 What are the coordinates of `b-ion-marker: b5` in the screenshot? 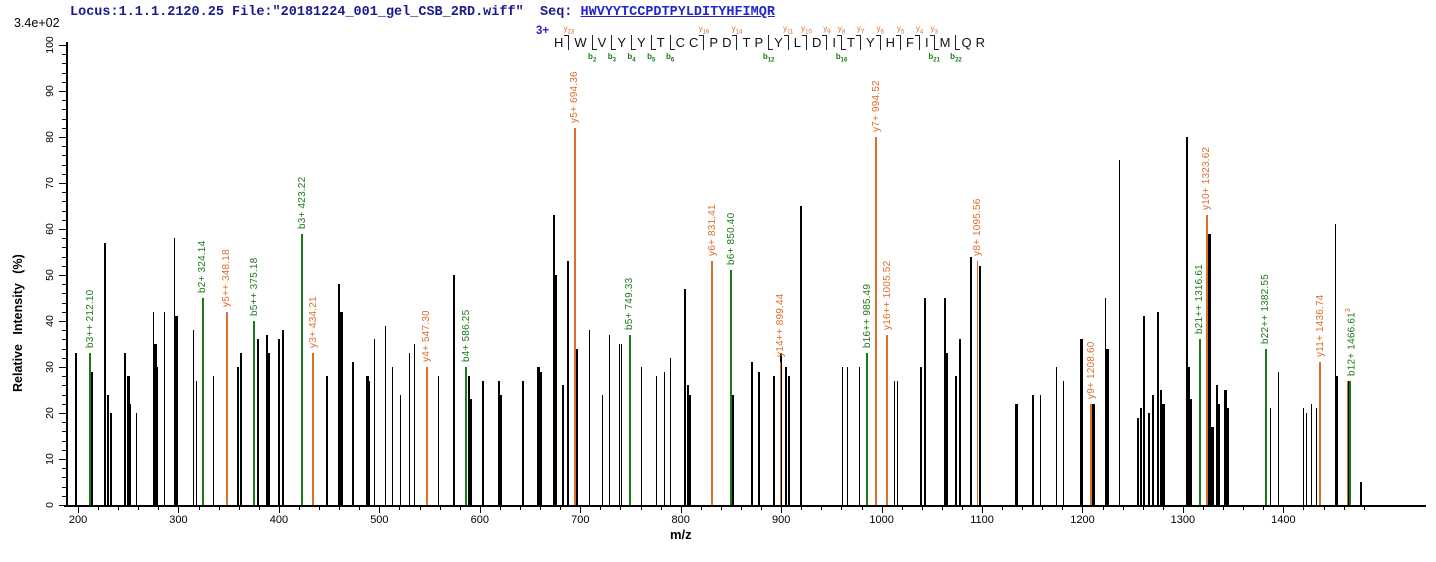 It's located at (651, 57).